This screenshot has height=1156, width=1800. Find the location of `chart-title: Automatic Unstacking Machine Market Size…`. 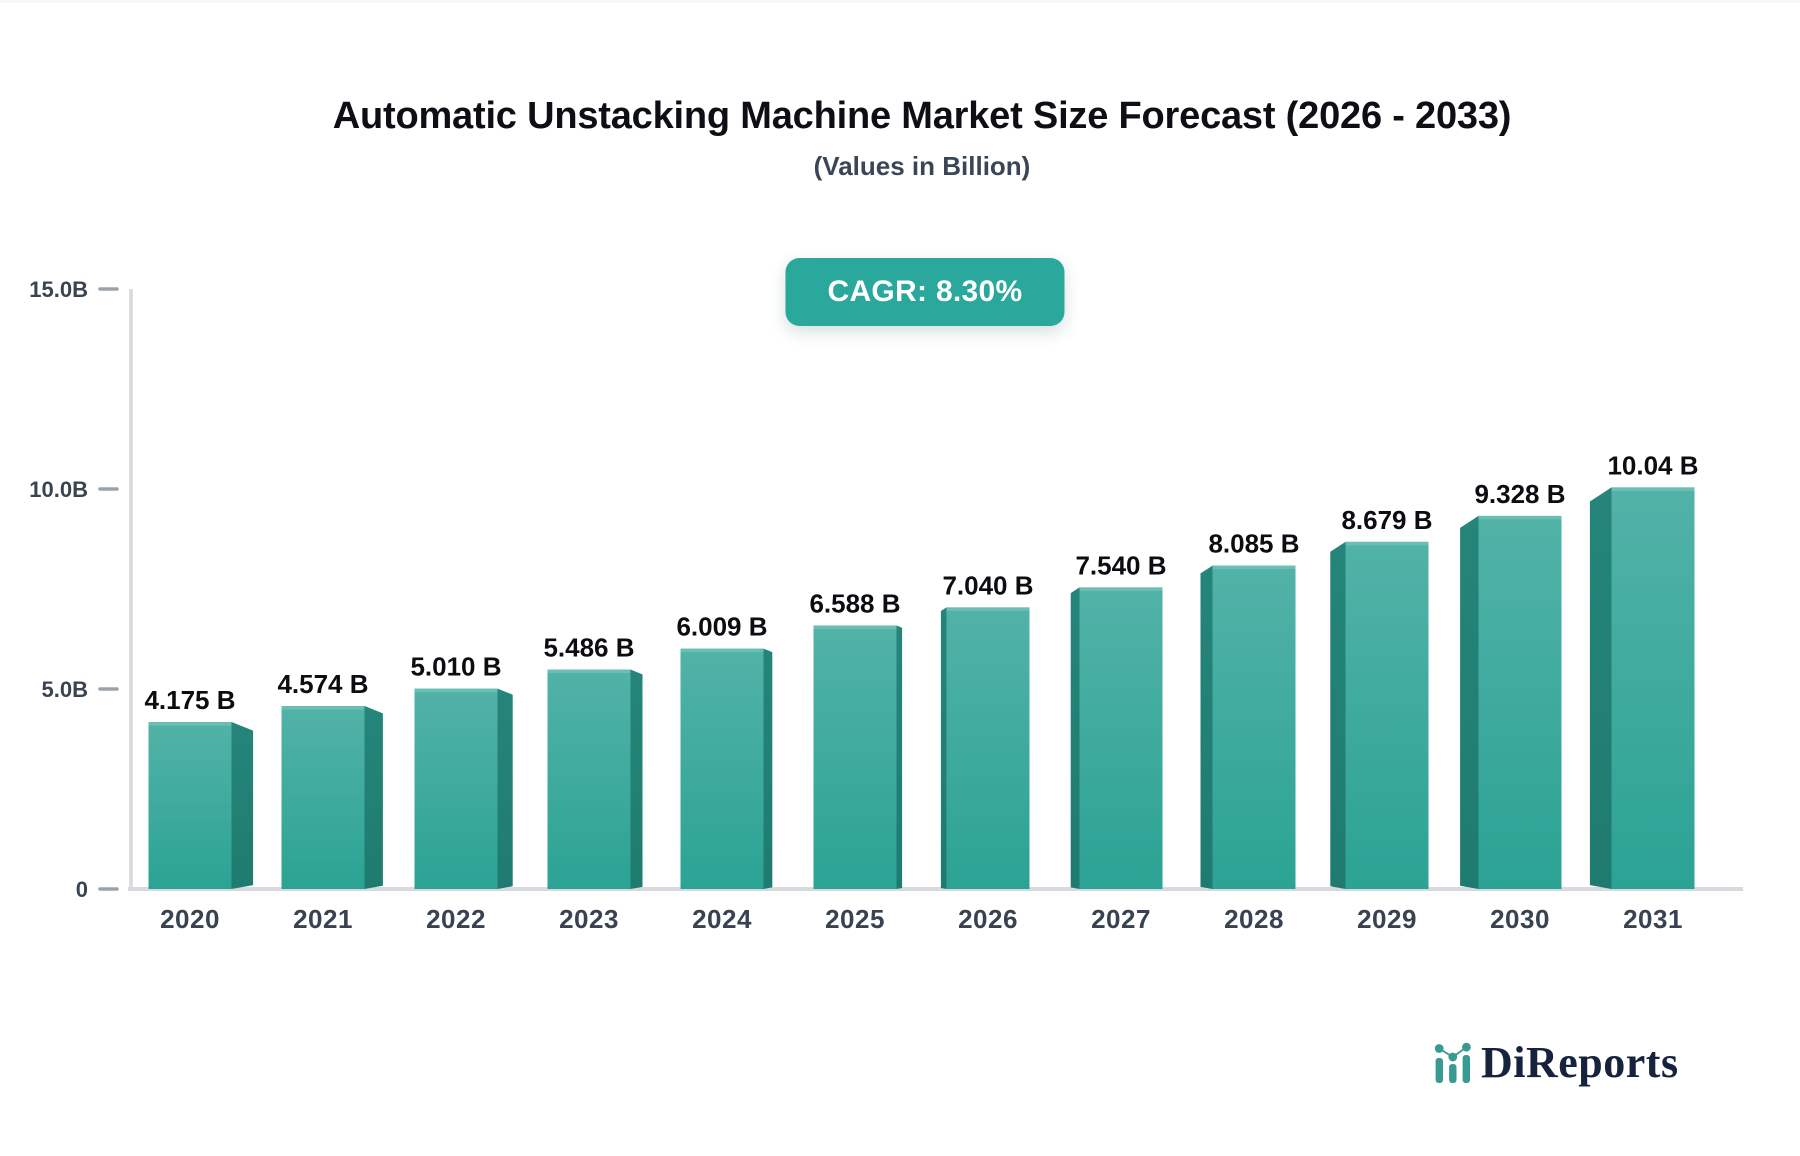

chart-title: Automatic Unstacking Machine Market Size… is located at coordinates (922, 116).